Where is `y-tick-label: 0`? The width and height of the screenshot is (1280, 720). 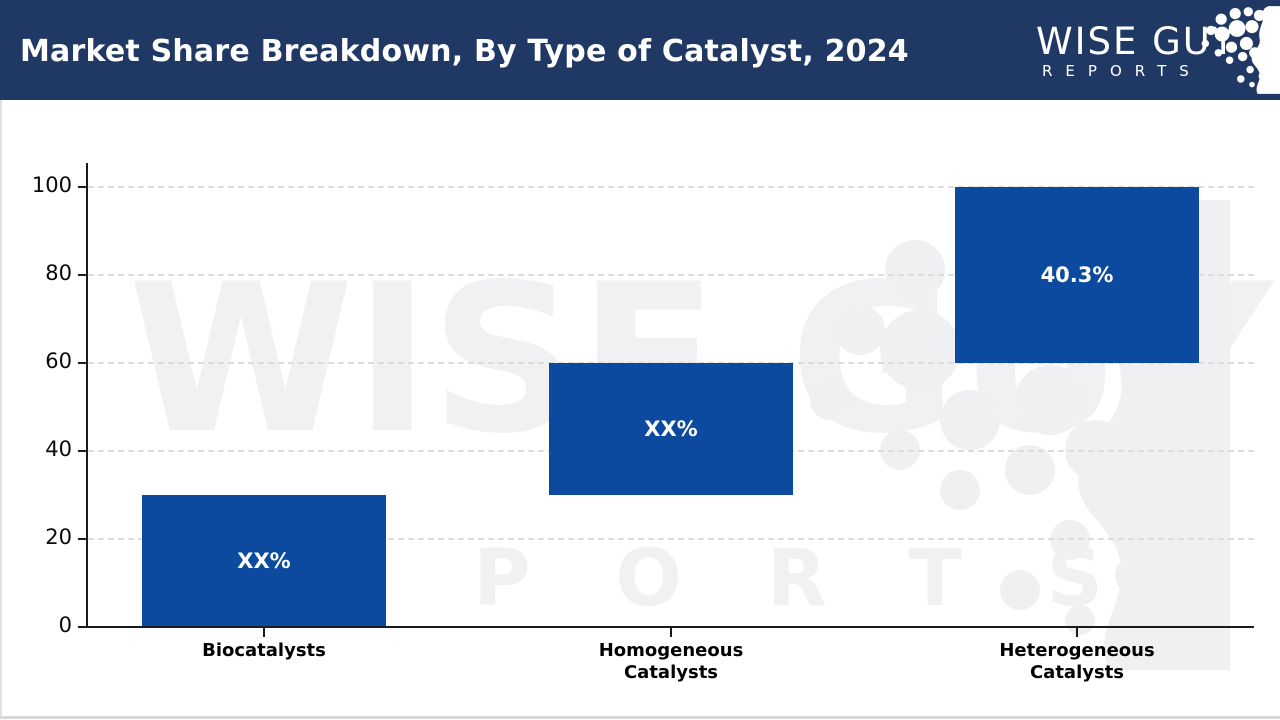
y-tick-label: 0 is located at coordinates (65, 625).